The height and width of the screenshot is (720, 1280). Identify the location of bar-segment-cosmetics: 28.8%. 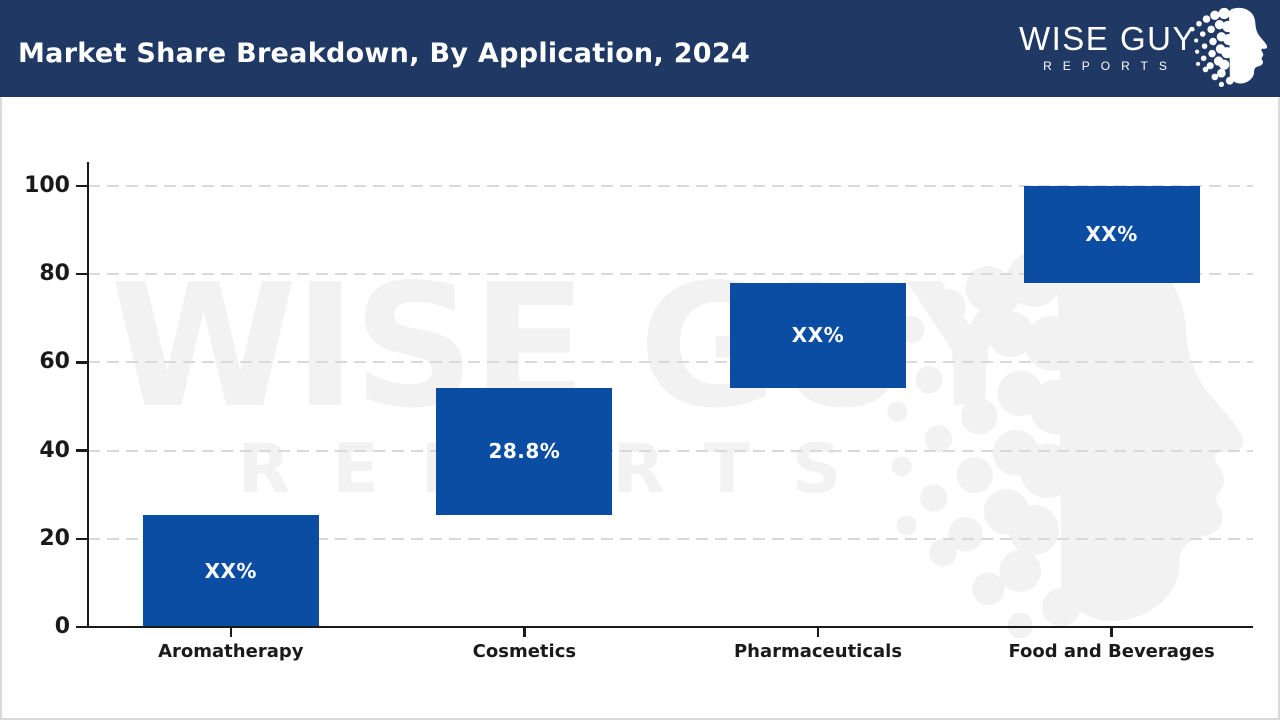
(524, 451).